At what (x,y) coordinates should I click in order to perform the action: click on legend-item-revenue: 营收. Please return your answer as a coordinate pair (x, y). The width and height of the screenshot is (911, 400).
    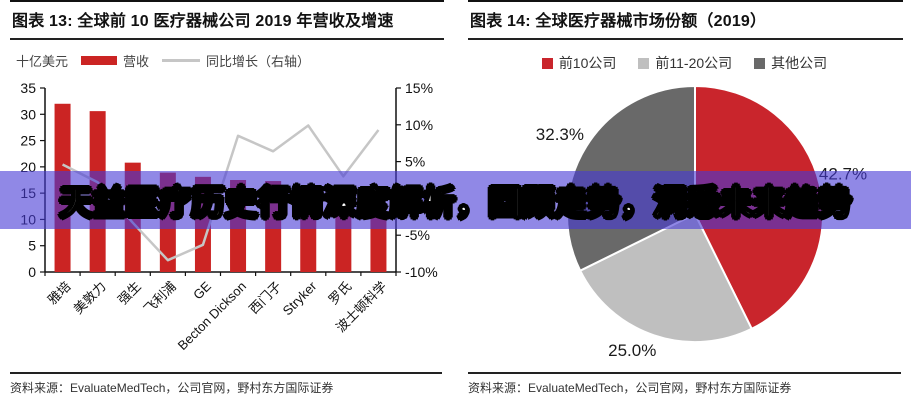
    Looking at the image, I should click on (115, 60).